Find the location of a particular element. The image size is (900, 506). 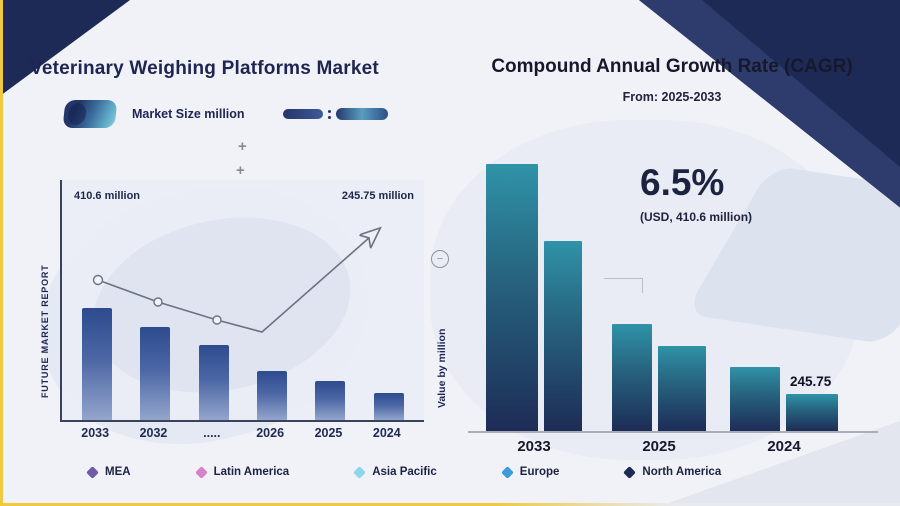

cagr-note: (USD, 410.6 million) is located at coordinates (696, 217).